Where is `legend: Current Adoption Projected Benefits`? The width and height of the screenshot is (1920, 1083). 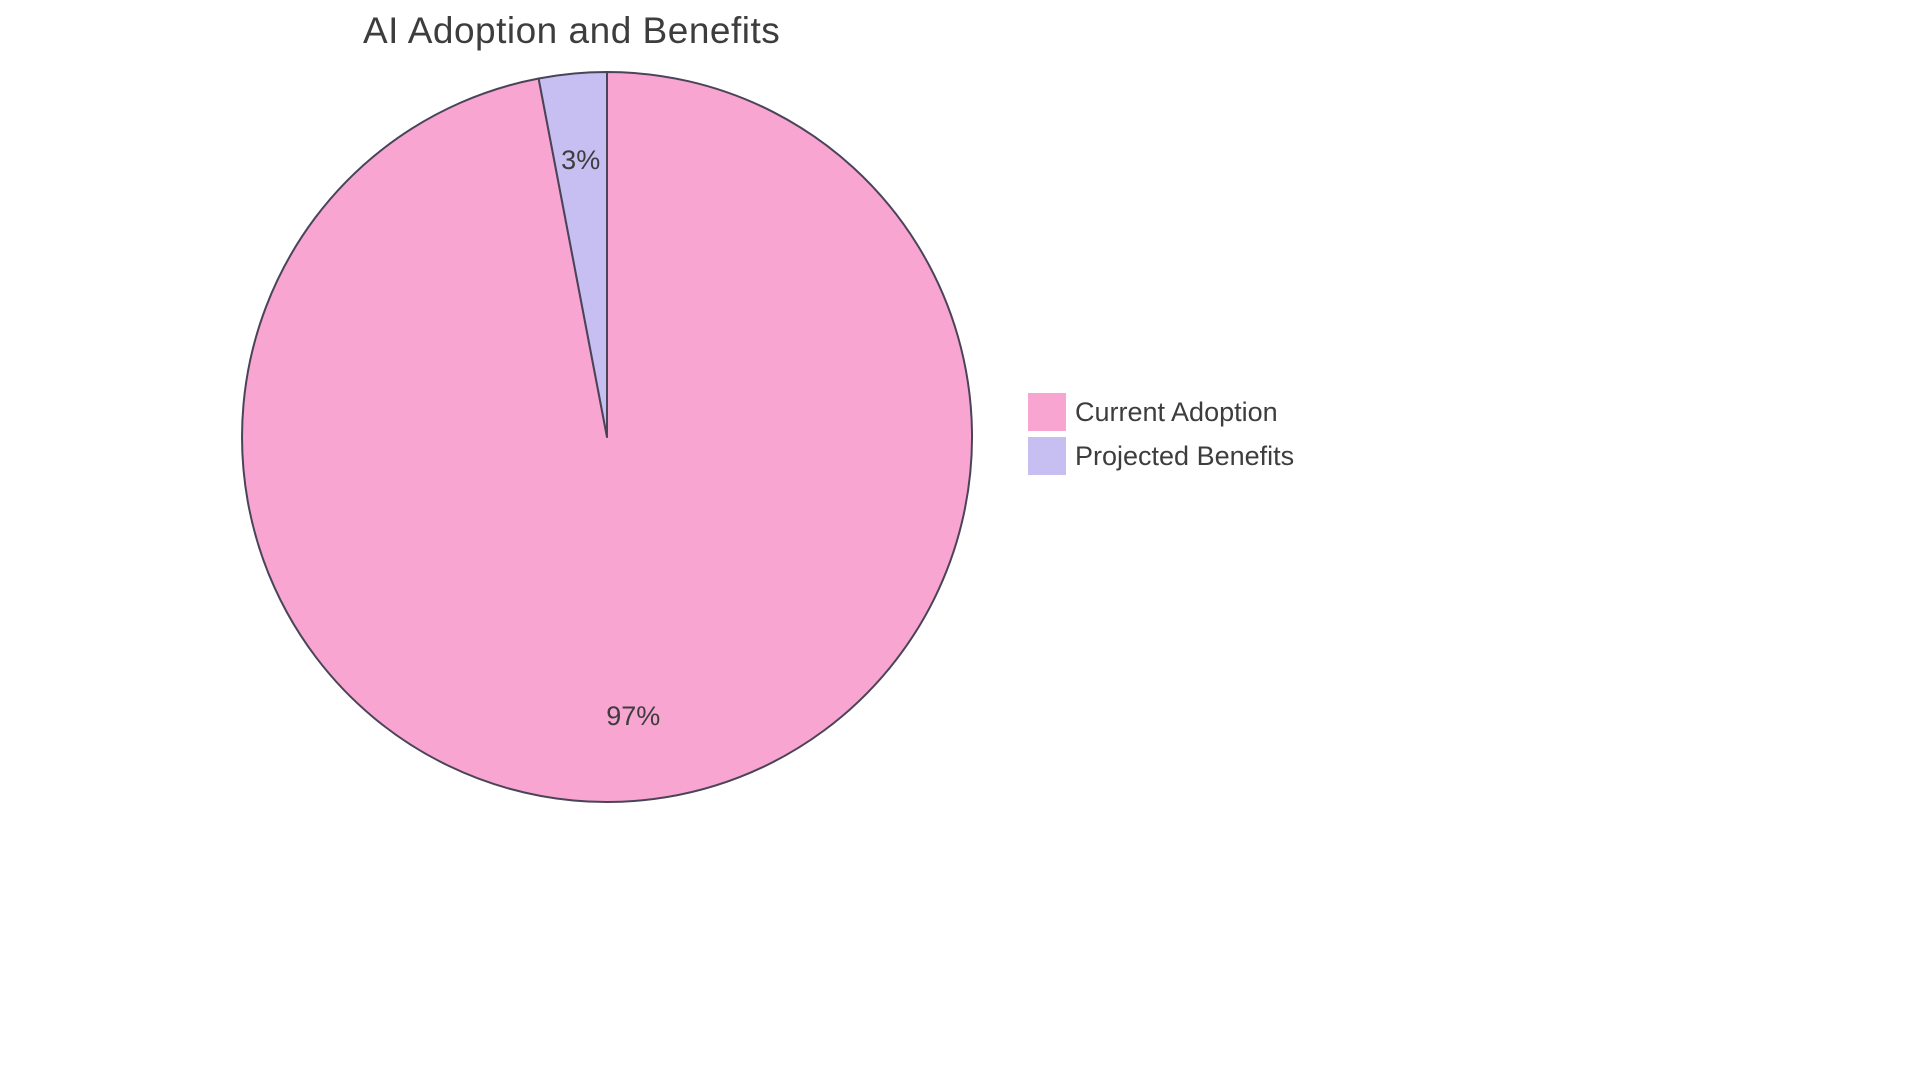
legend: Current Adoption Projected Benefits is located at coordinates (1161, 434).